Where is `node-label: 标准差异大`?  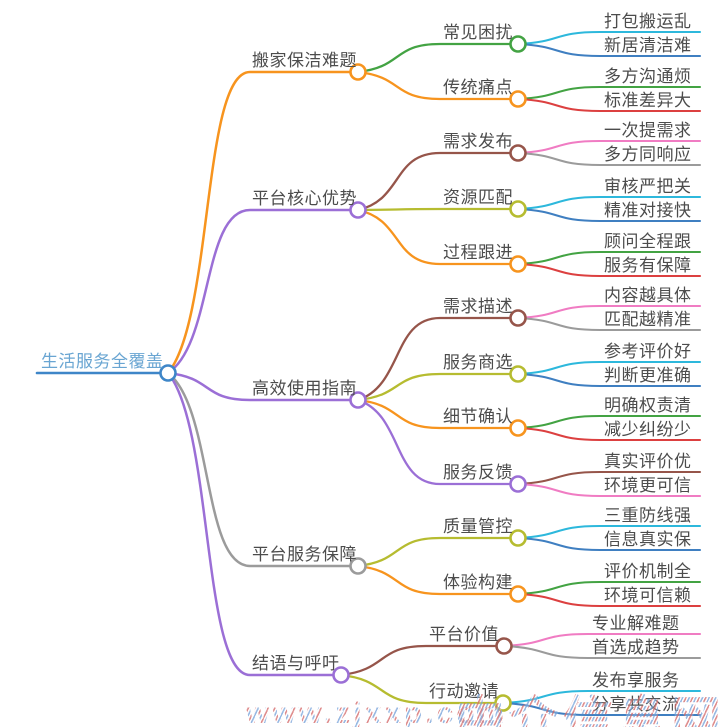
node-label: 标准差异大 is located at coordinates (648, 100).